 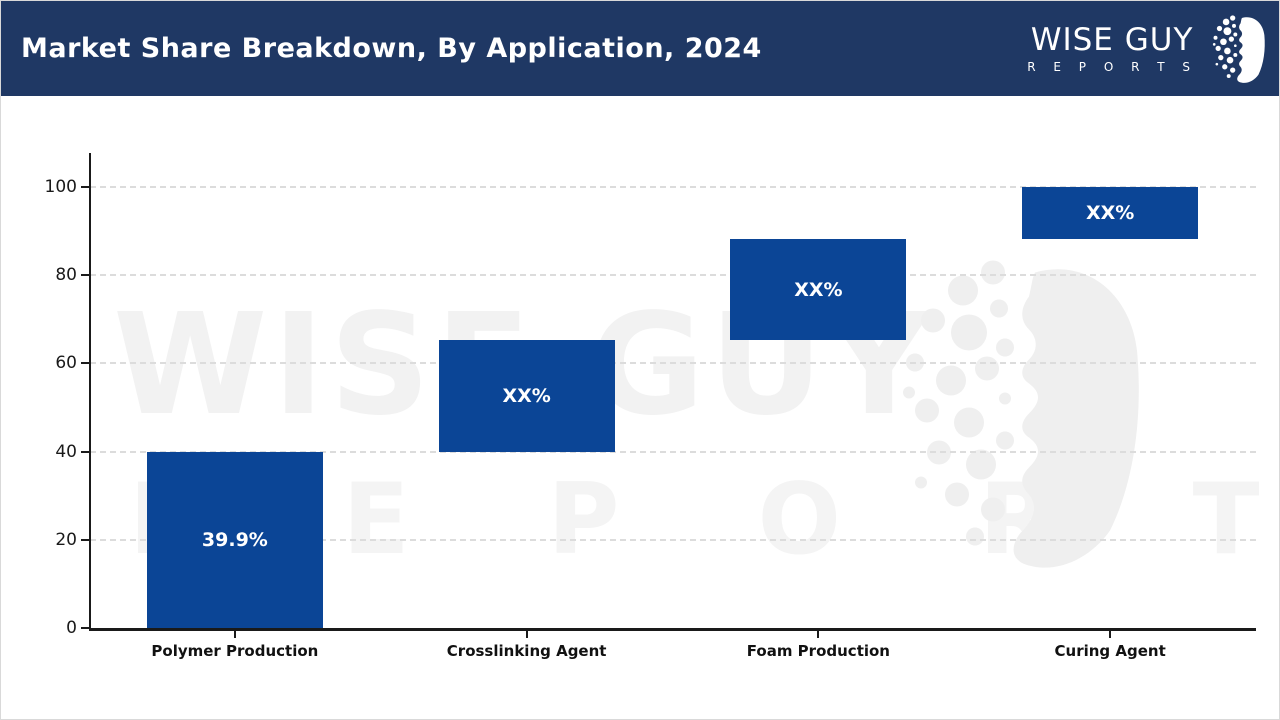 I want to click on y-tick-label: 20, so click(x=66, y=539).